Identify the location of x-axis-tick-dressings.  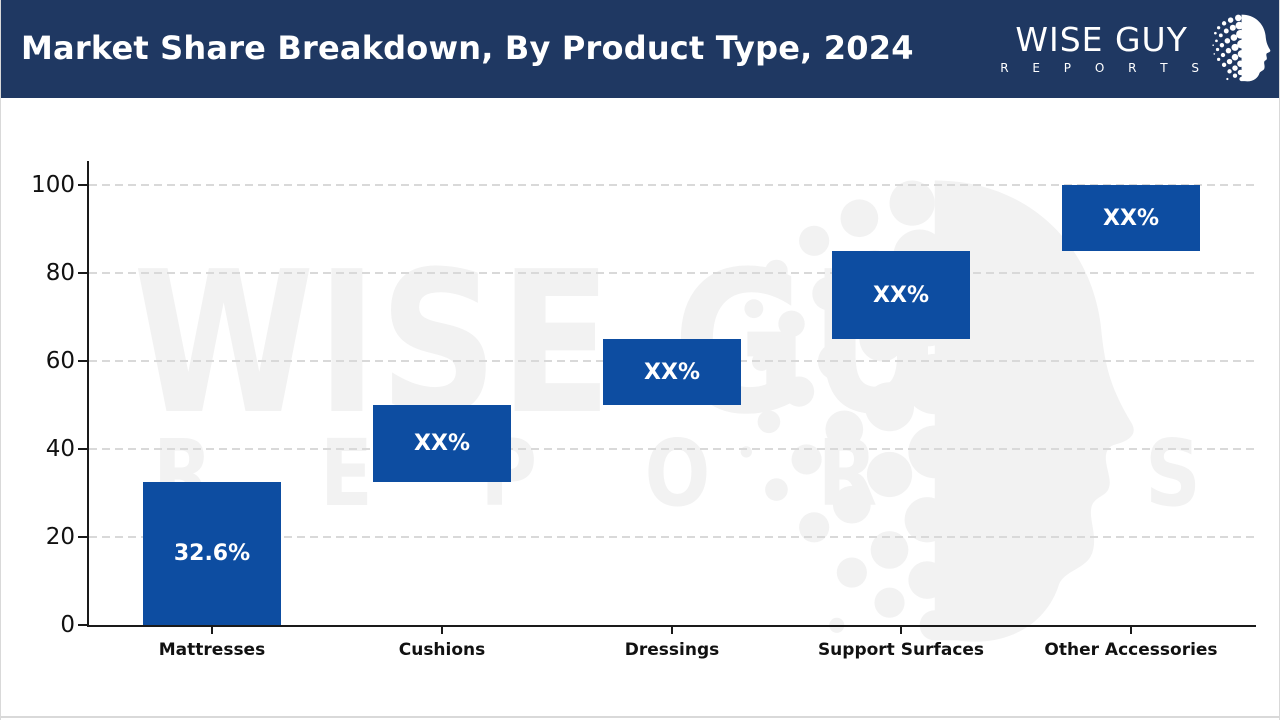
(672, 629).